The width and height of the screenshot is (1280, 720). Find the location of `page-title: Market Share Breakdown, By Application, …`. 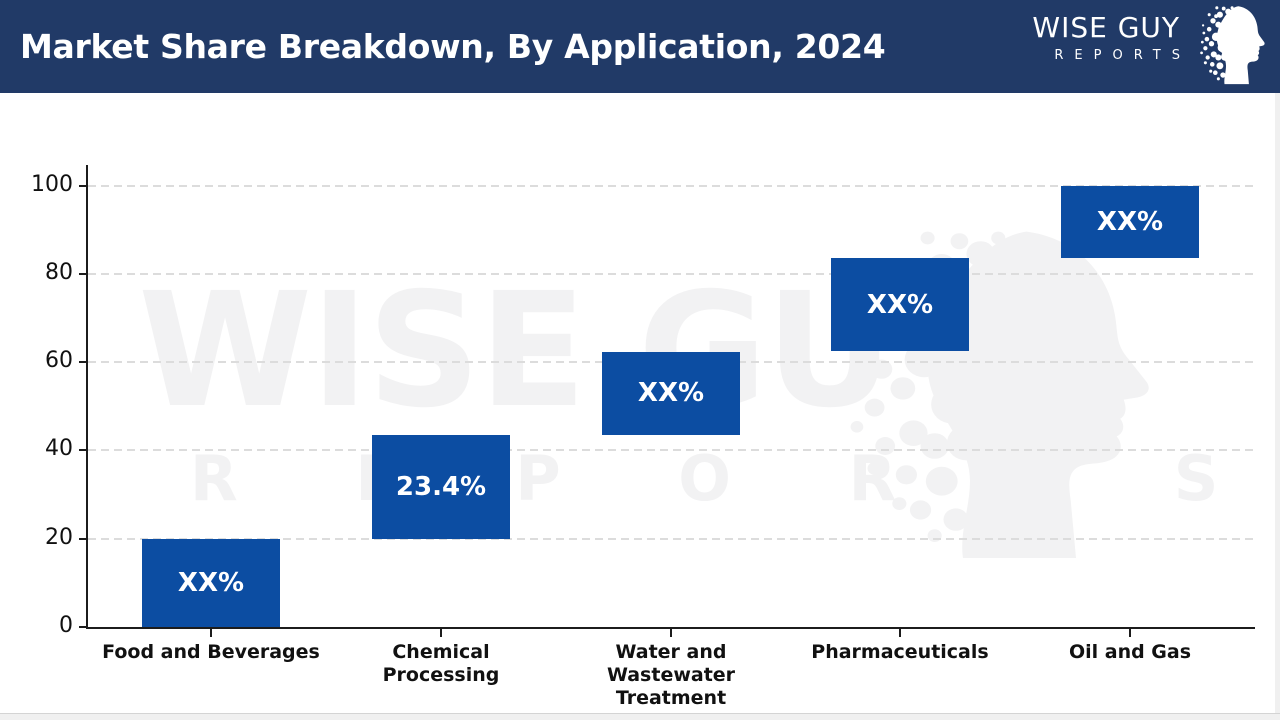

page-title: Market Share Breakdown, By Application, … is located at coordinates (453, 46).